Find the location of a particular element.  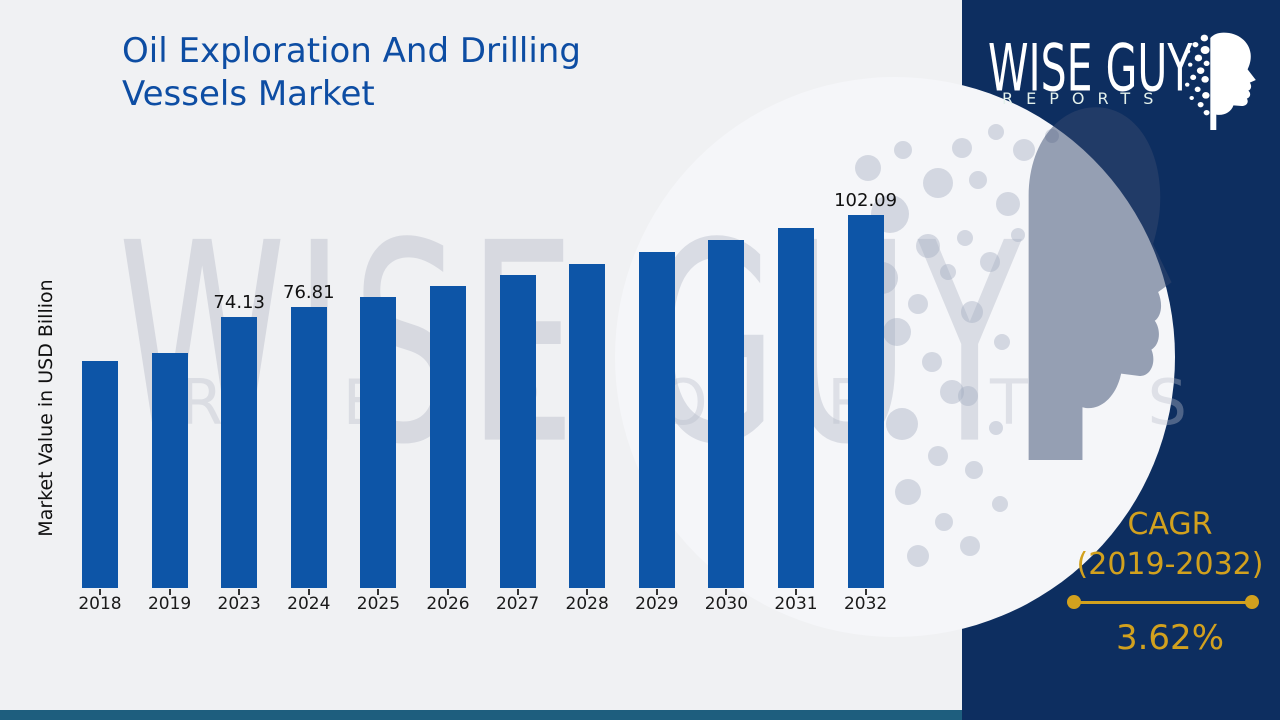

brand-logo-wordmark: WISE GUY is located at coordinates (1090, 68).